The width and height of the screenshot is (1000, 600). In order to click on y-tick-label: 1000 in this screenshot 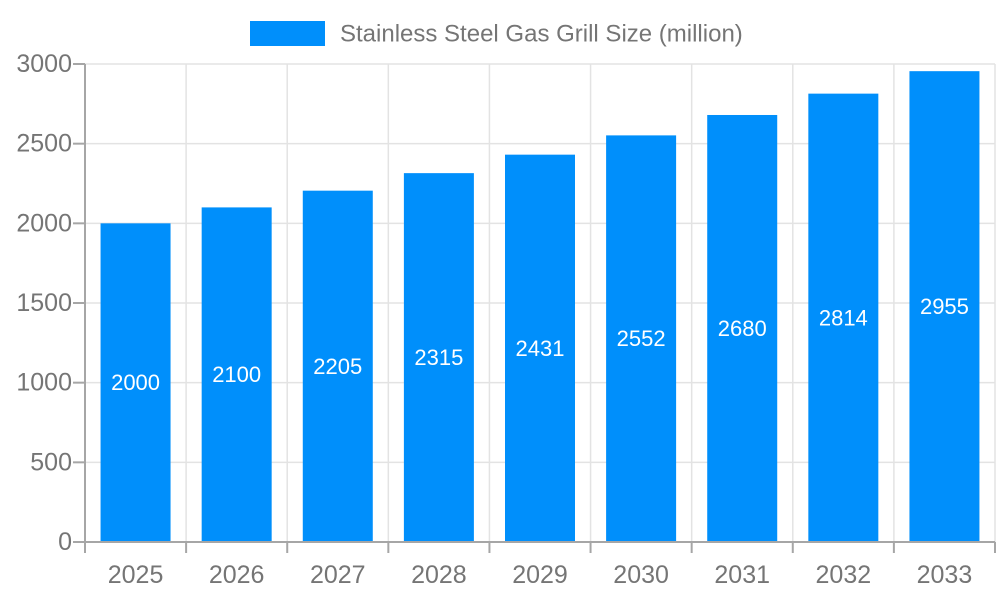, I will do `click(44, 383)`.